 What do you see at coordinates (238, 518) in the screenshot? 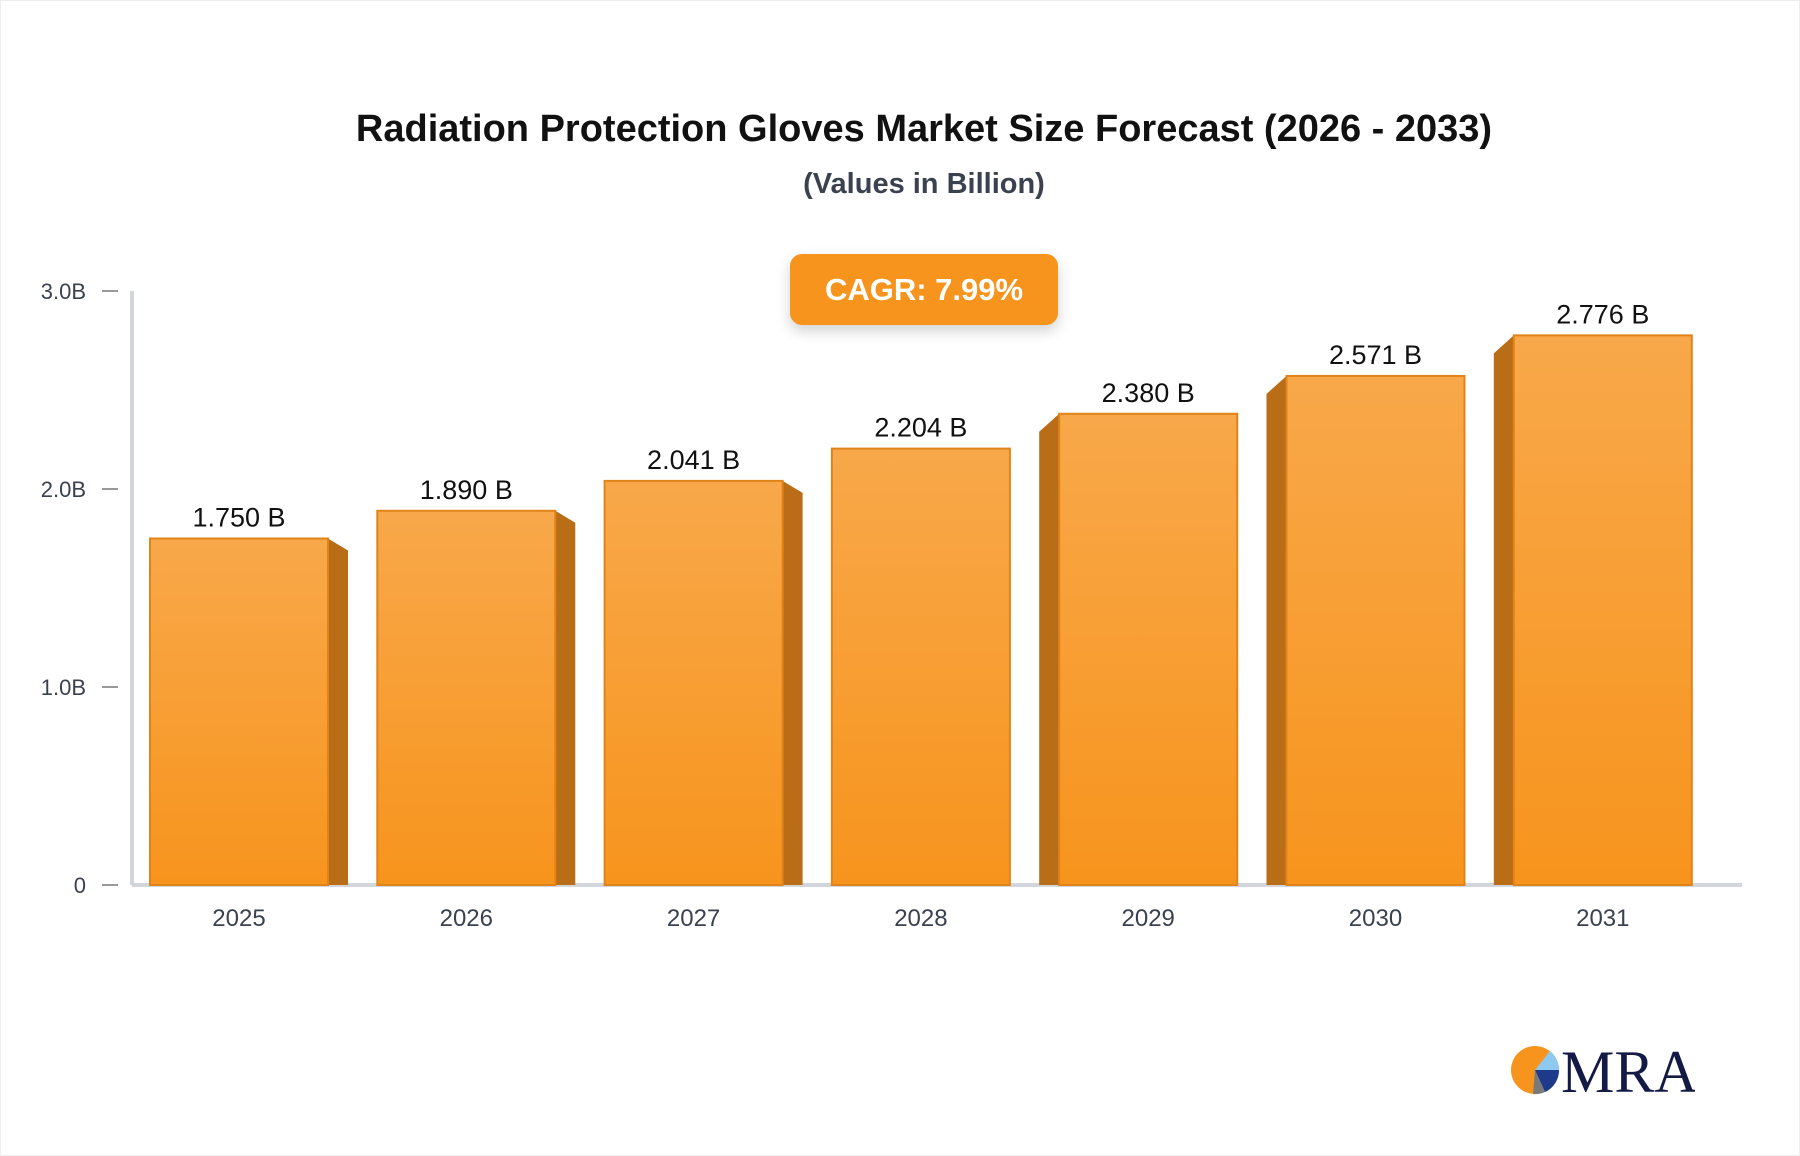
I see `data-label: 1.750 B` at bounding box center [238, 518].